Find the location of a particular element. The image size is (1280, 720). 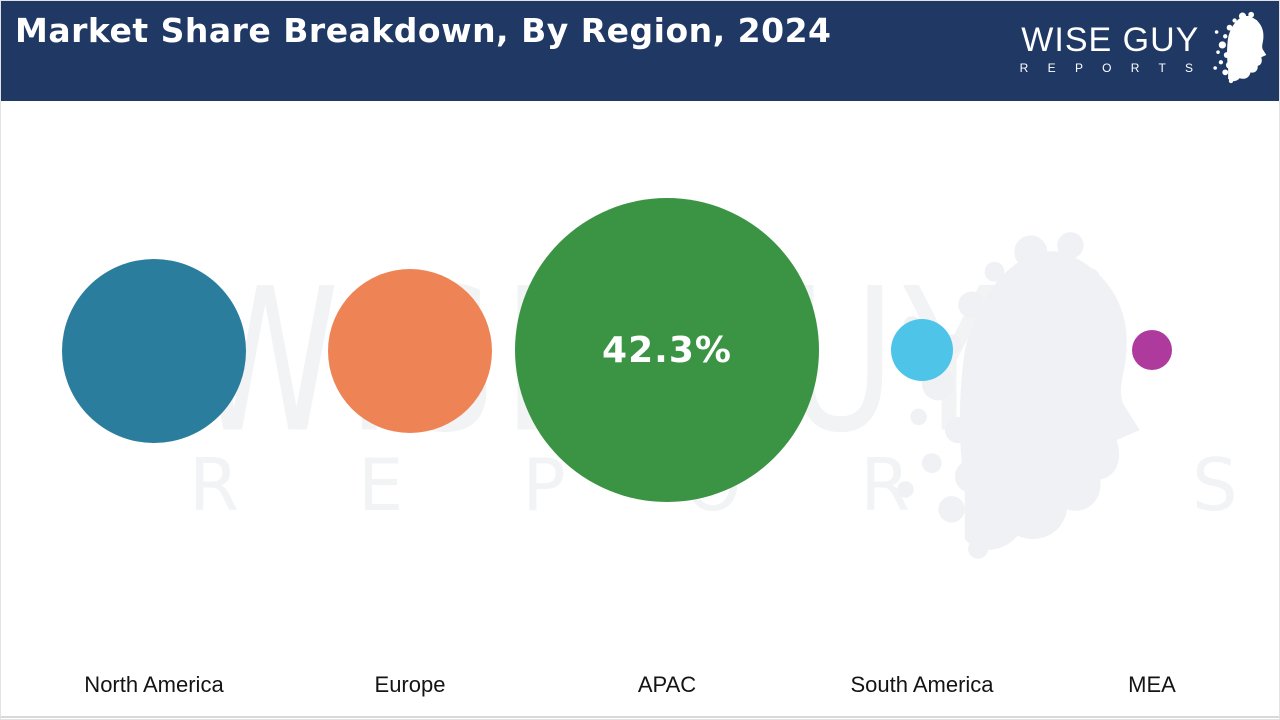

wiseguy-head-icon is located at coordinates (1240, 47).